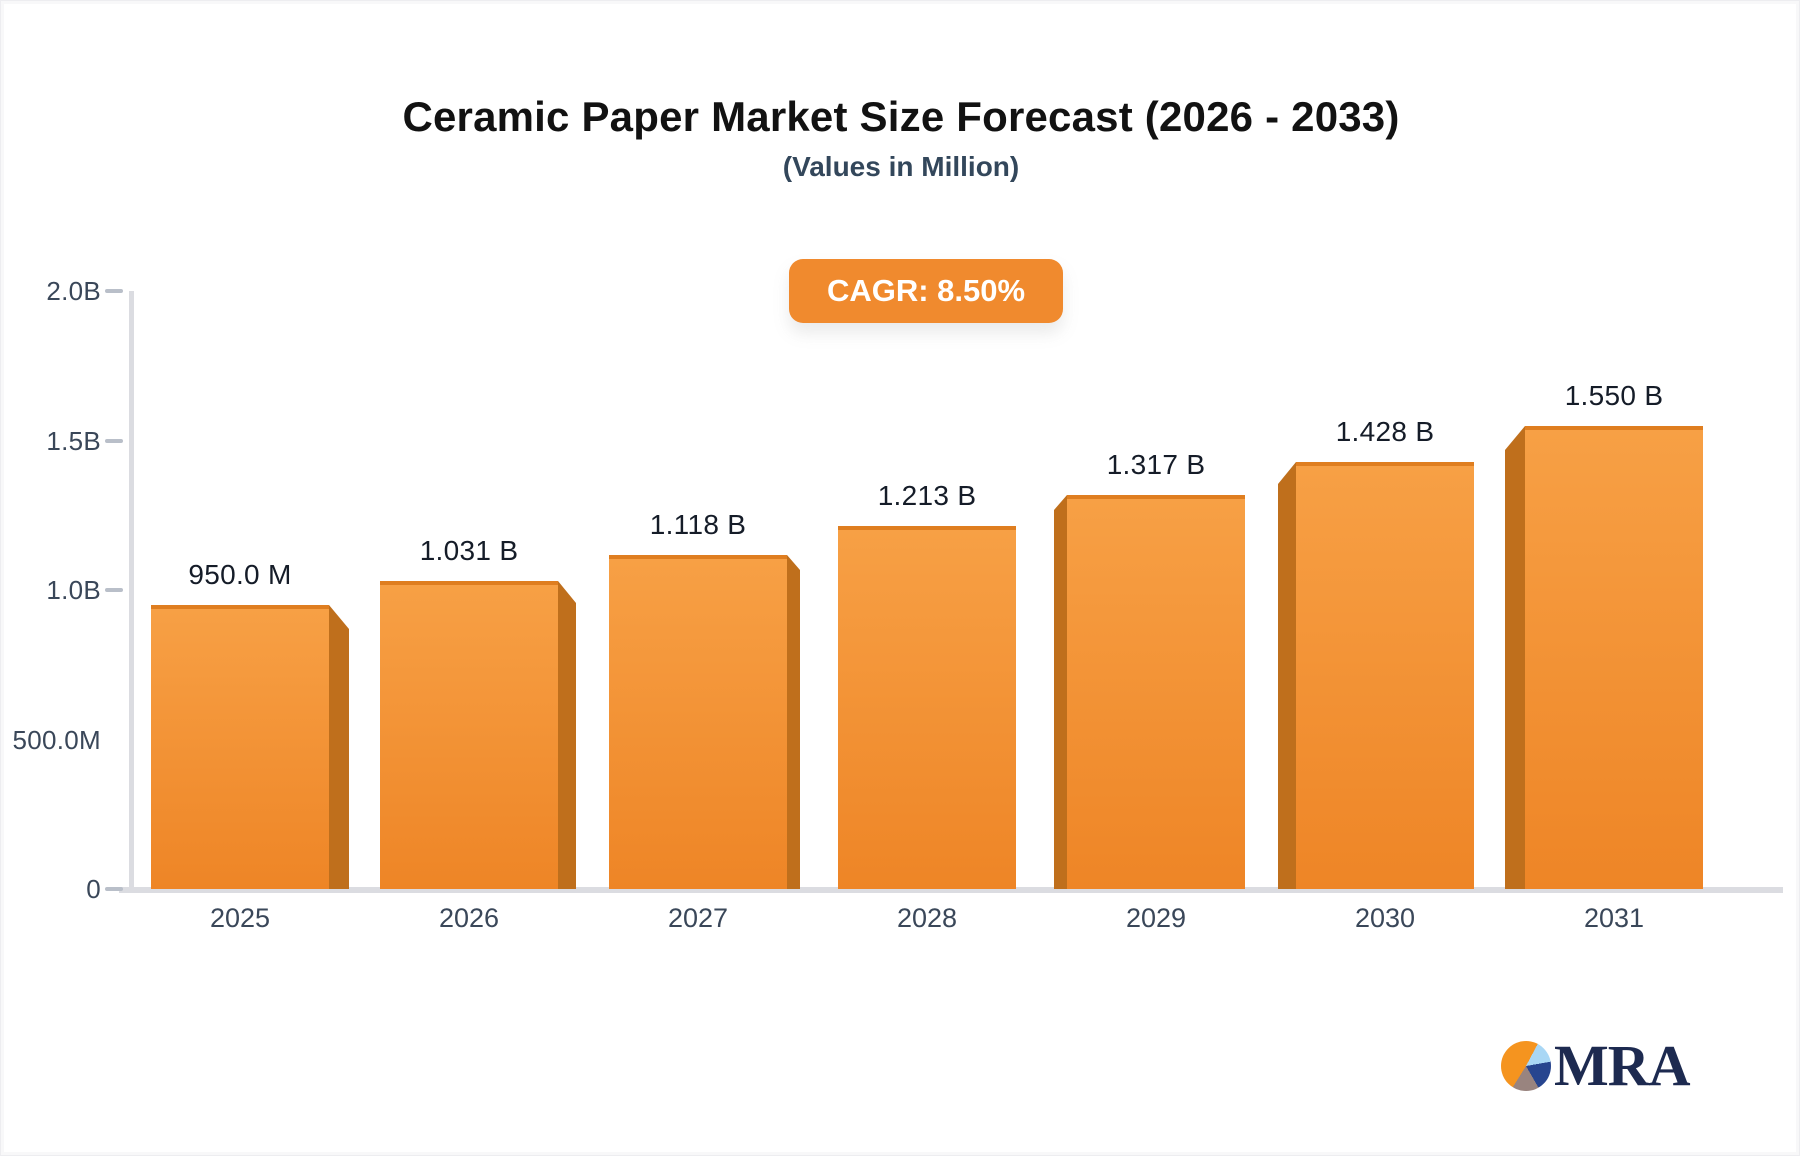 Image resolution: width=1800 pixels, height=1156 pixels. Describe the element at coordinates (927, 918) in the screenshot. I see `x-axis-label: 2028` at that location.